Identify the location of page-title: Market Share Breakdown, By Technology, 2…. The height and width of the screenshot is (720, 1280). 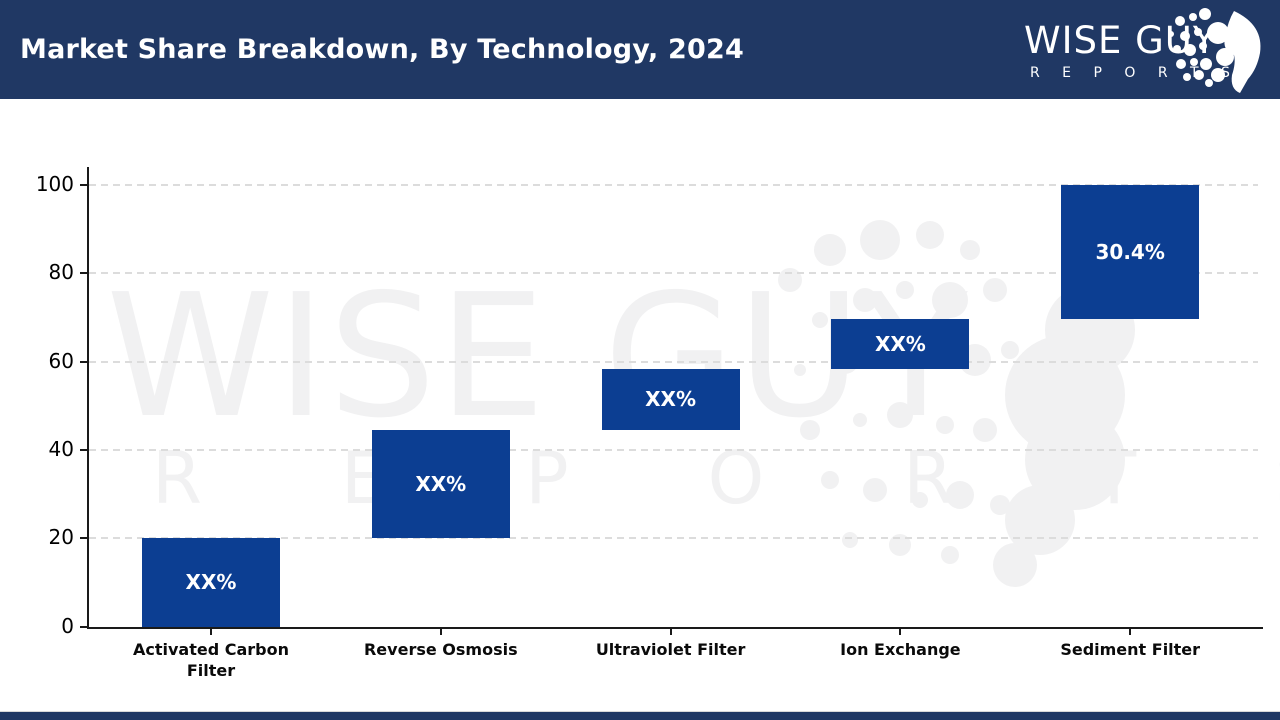
(382, 49).